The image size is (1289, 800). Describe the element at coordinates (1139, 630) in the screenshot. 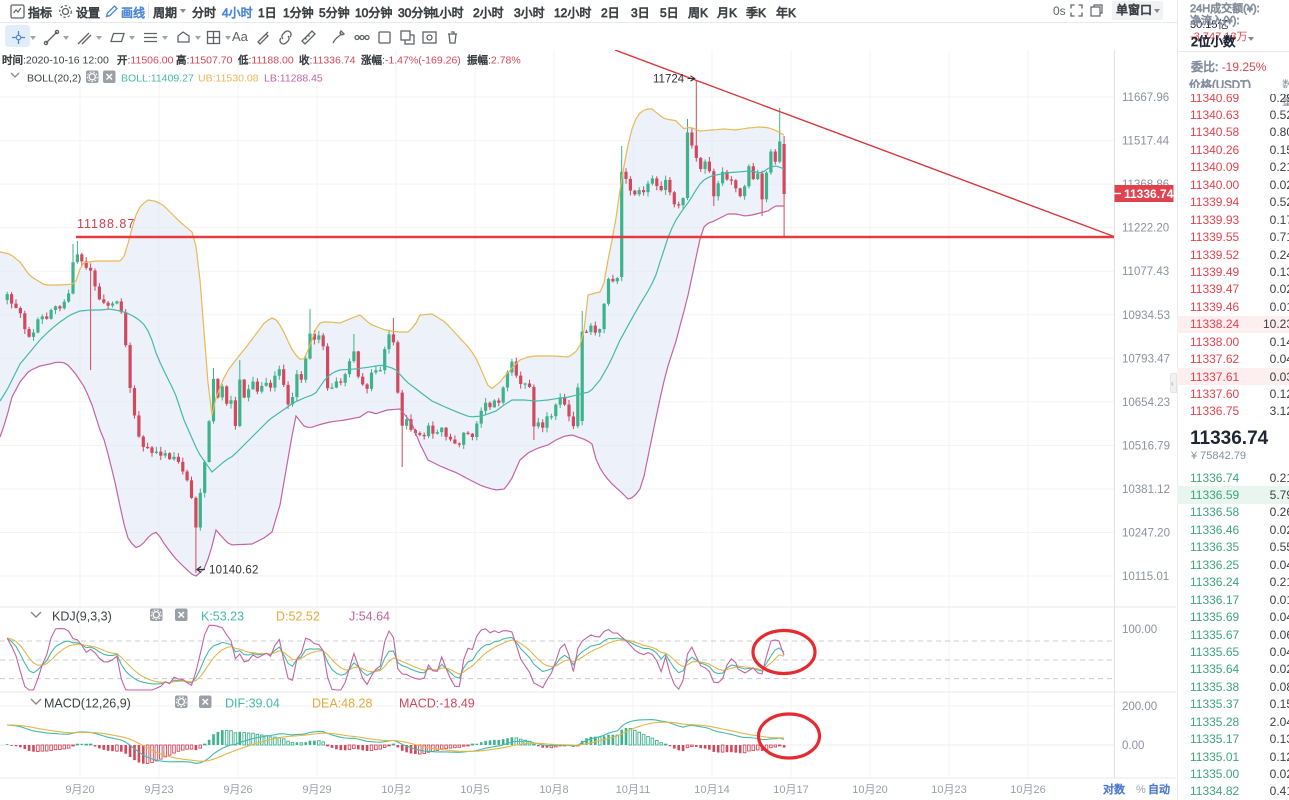

I see `svg-text: 100.00` at that location.